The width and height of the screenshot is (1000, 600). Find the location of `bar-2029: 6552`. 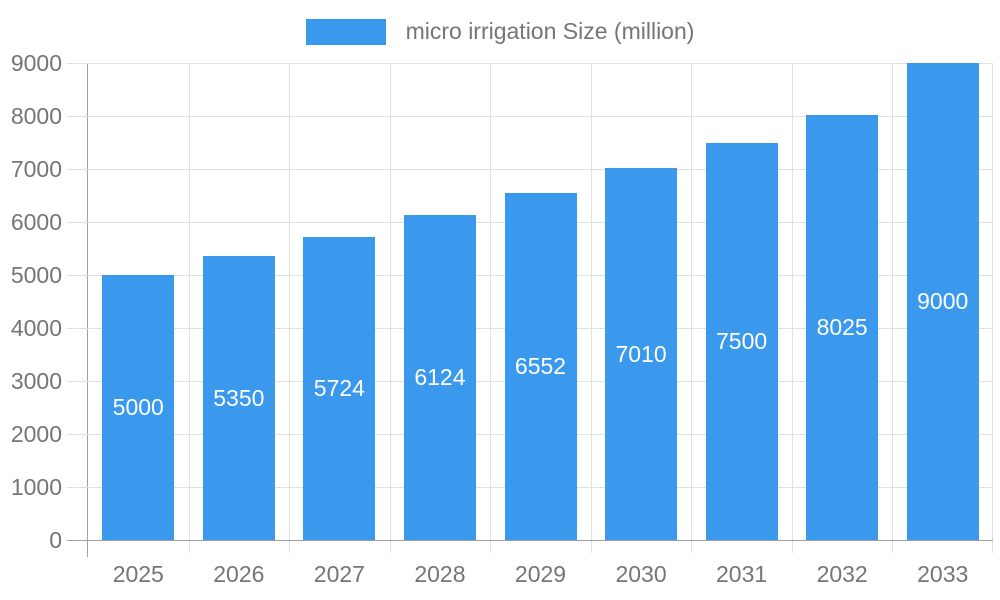

bar-2029: 6552 is located at coordinates (540, 366).